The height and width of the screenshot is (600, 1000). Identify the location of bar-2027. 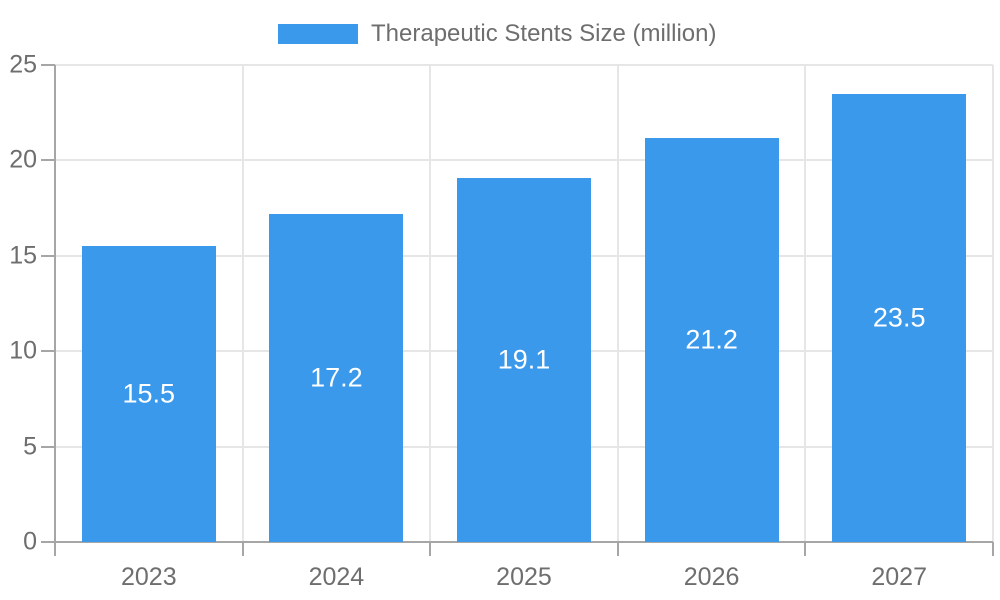
(899, 317).